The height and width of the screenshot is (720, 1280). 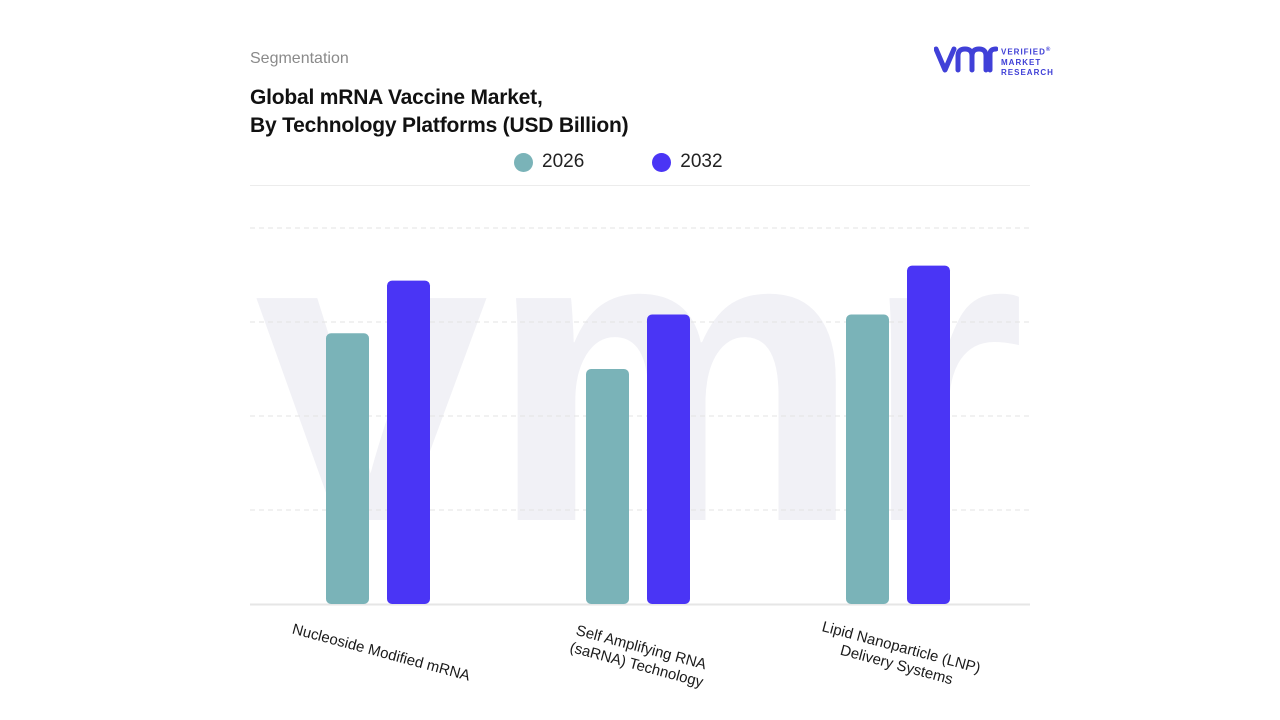 I want to click on logo-registered: ®, so click(x=1048, y=50).